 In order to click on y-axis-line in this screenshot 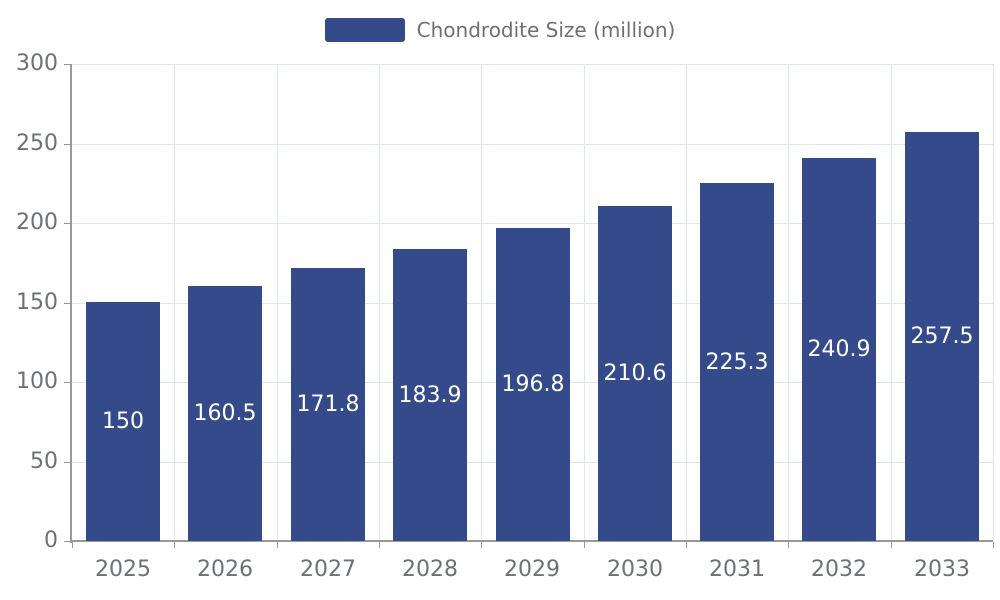, I will do `click(71, 303)`.